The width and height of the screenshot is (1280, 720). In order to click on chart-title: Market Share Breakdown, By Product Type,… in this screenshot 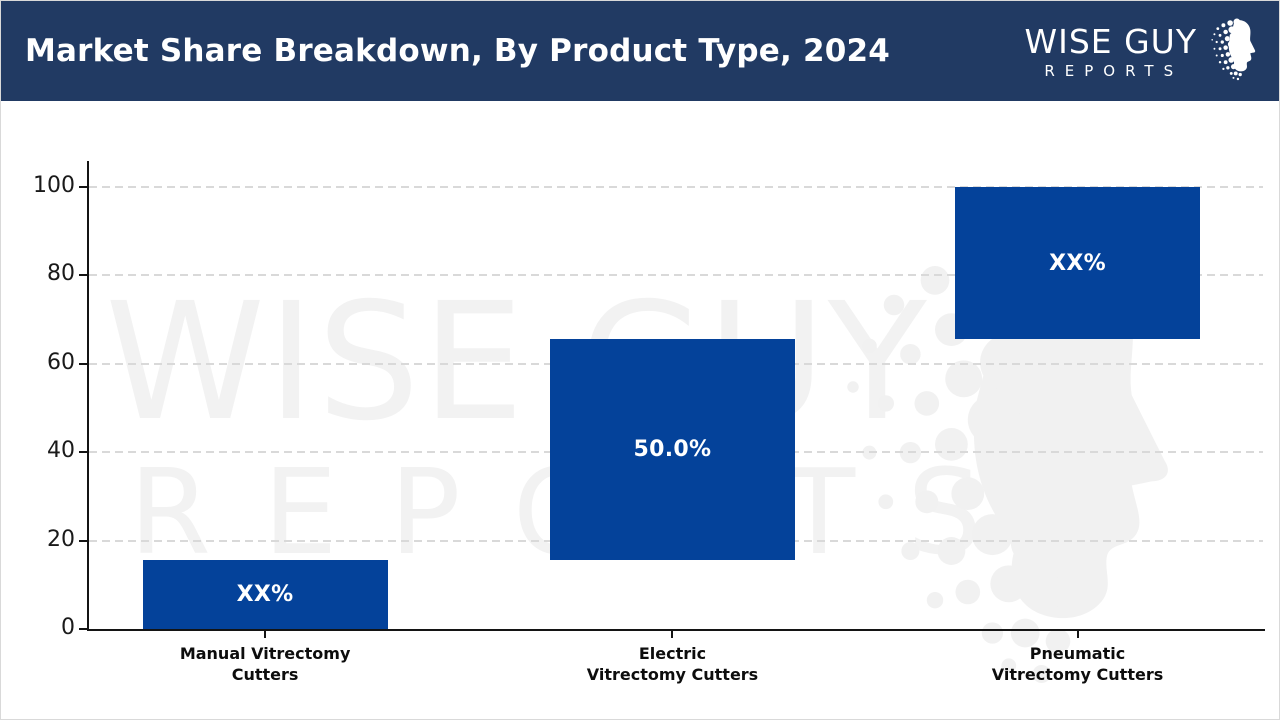, I will do `click(458, 51)`.